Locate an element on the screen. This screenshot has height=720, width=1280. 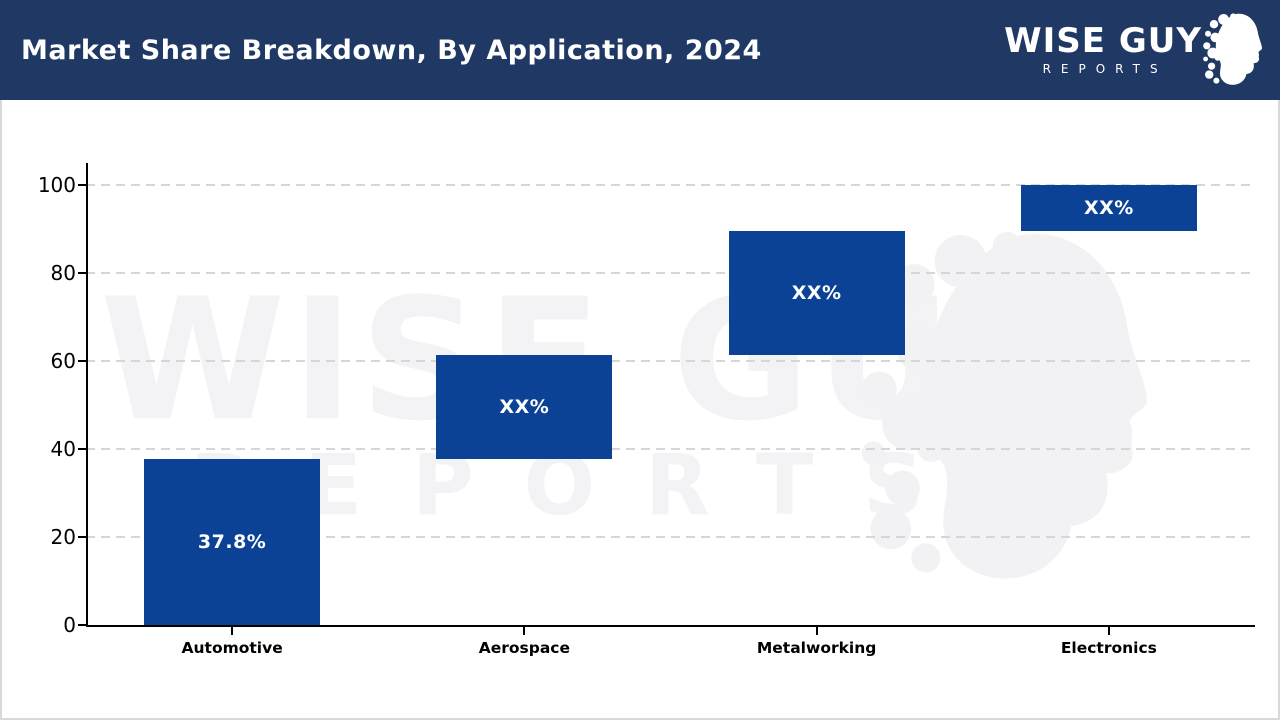
y-tick-label: 100 is located at coordinates (56, 185).